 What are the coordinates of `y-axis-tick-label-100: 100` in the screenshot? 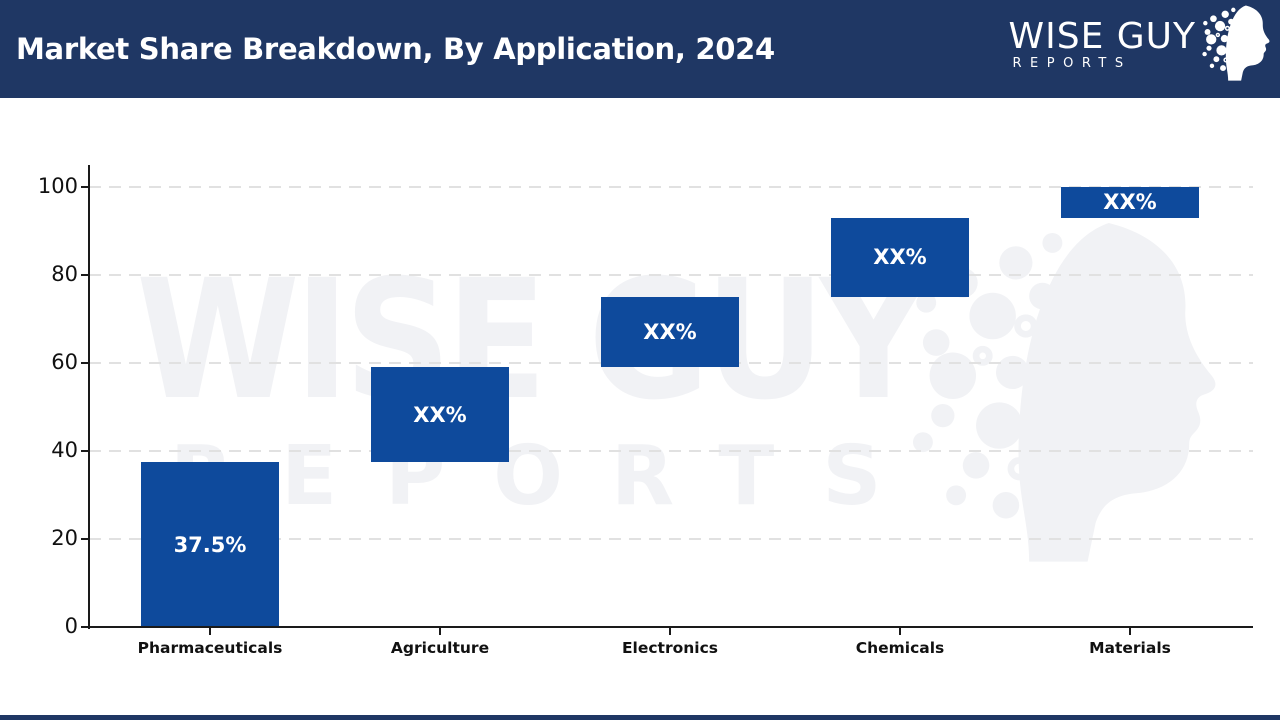 It's located at (57, 186).